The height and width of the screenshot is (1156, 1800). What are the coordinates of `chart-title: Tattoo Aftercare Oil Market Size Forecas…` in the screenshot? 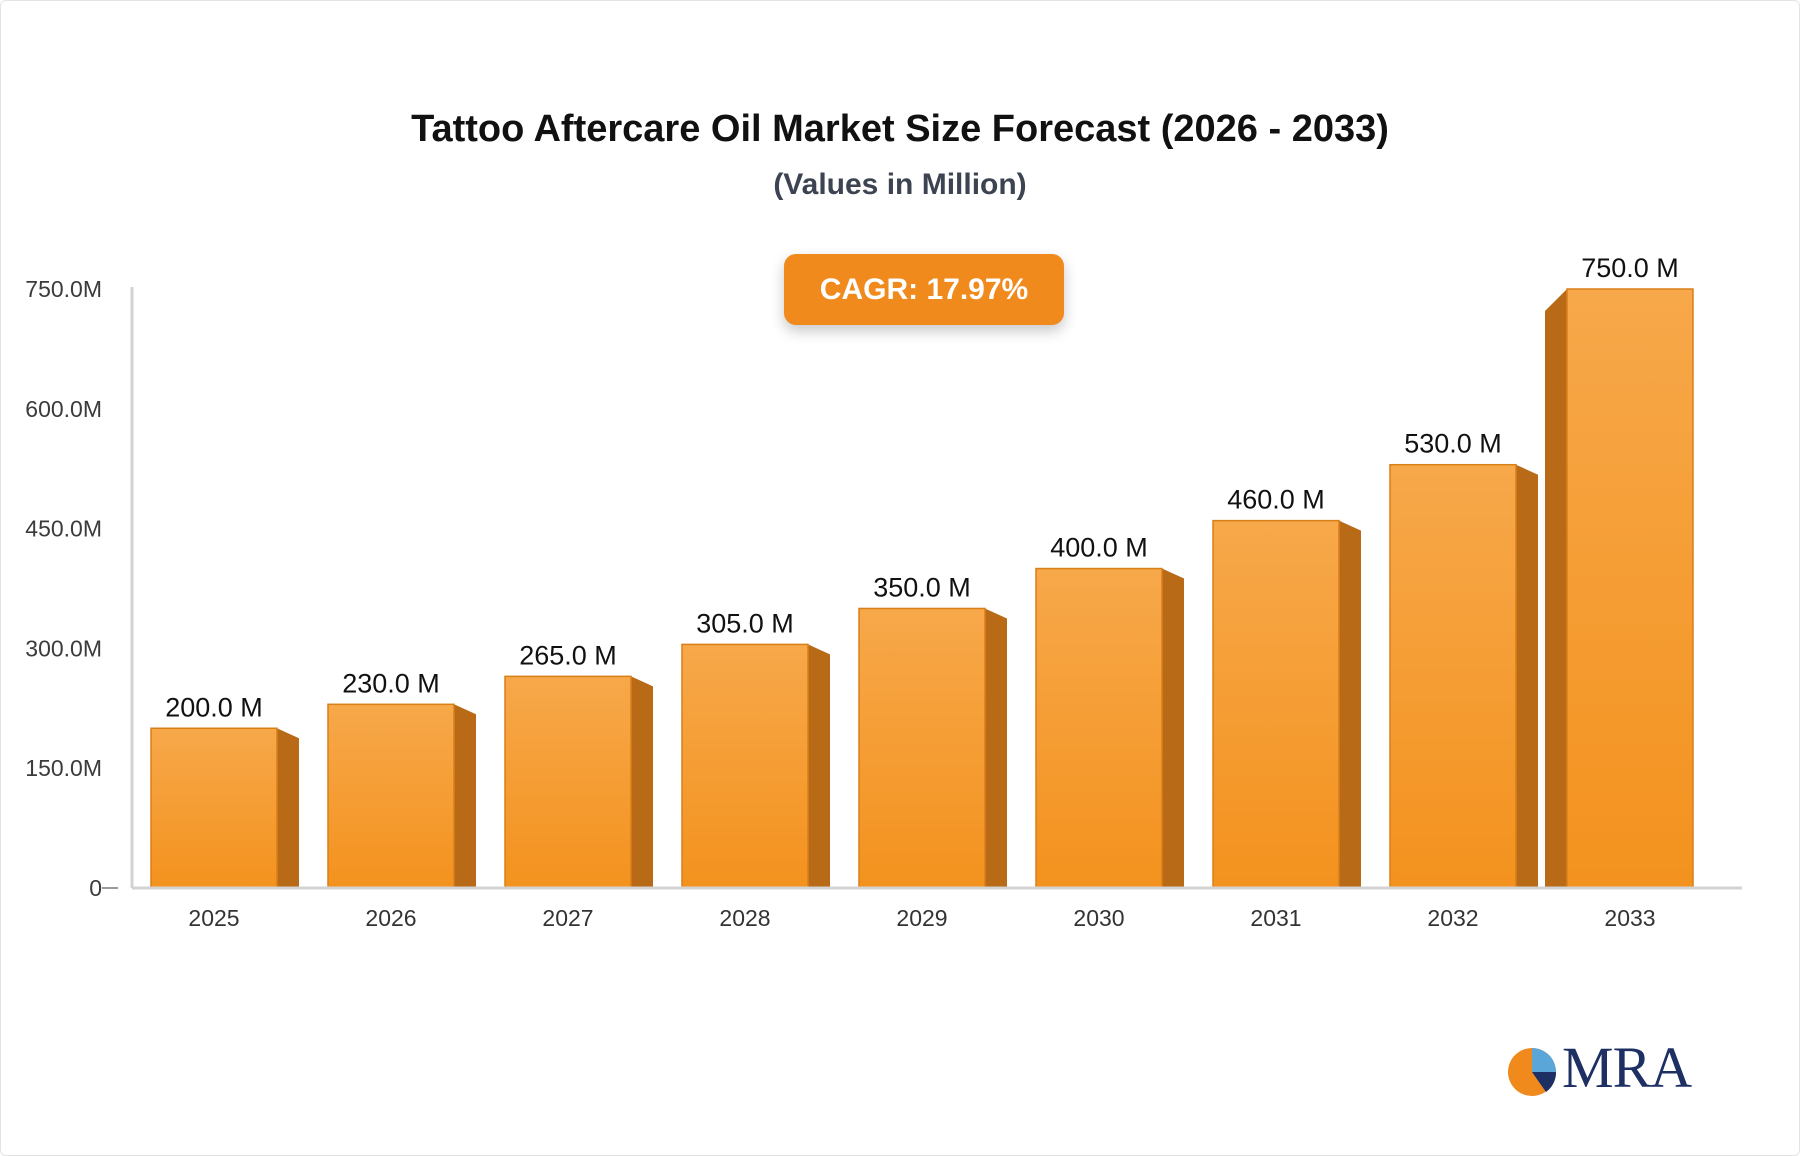 It's located at (900, 129).